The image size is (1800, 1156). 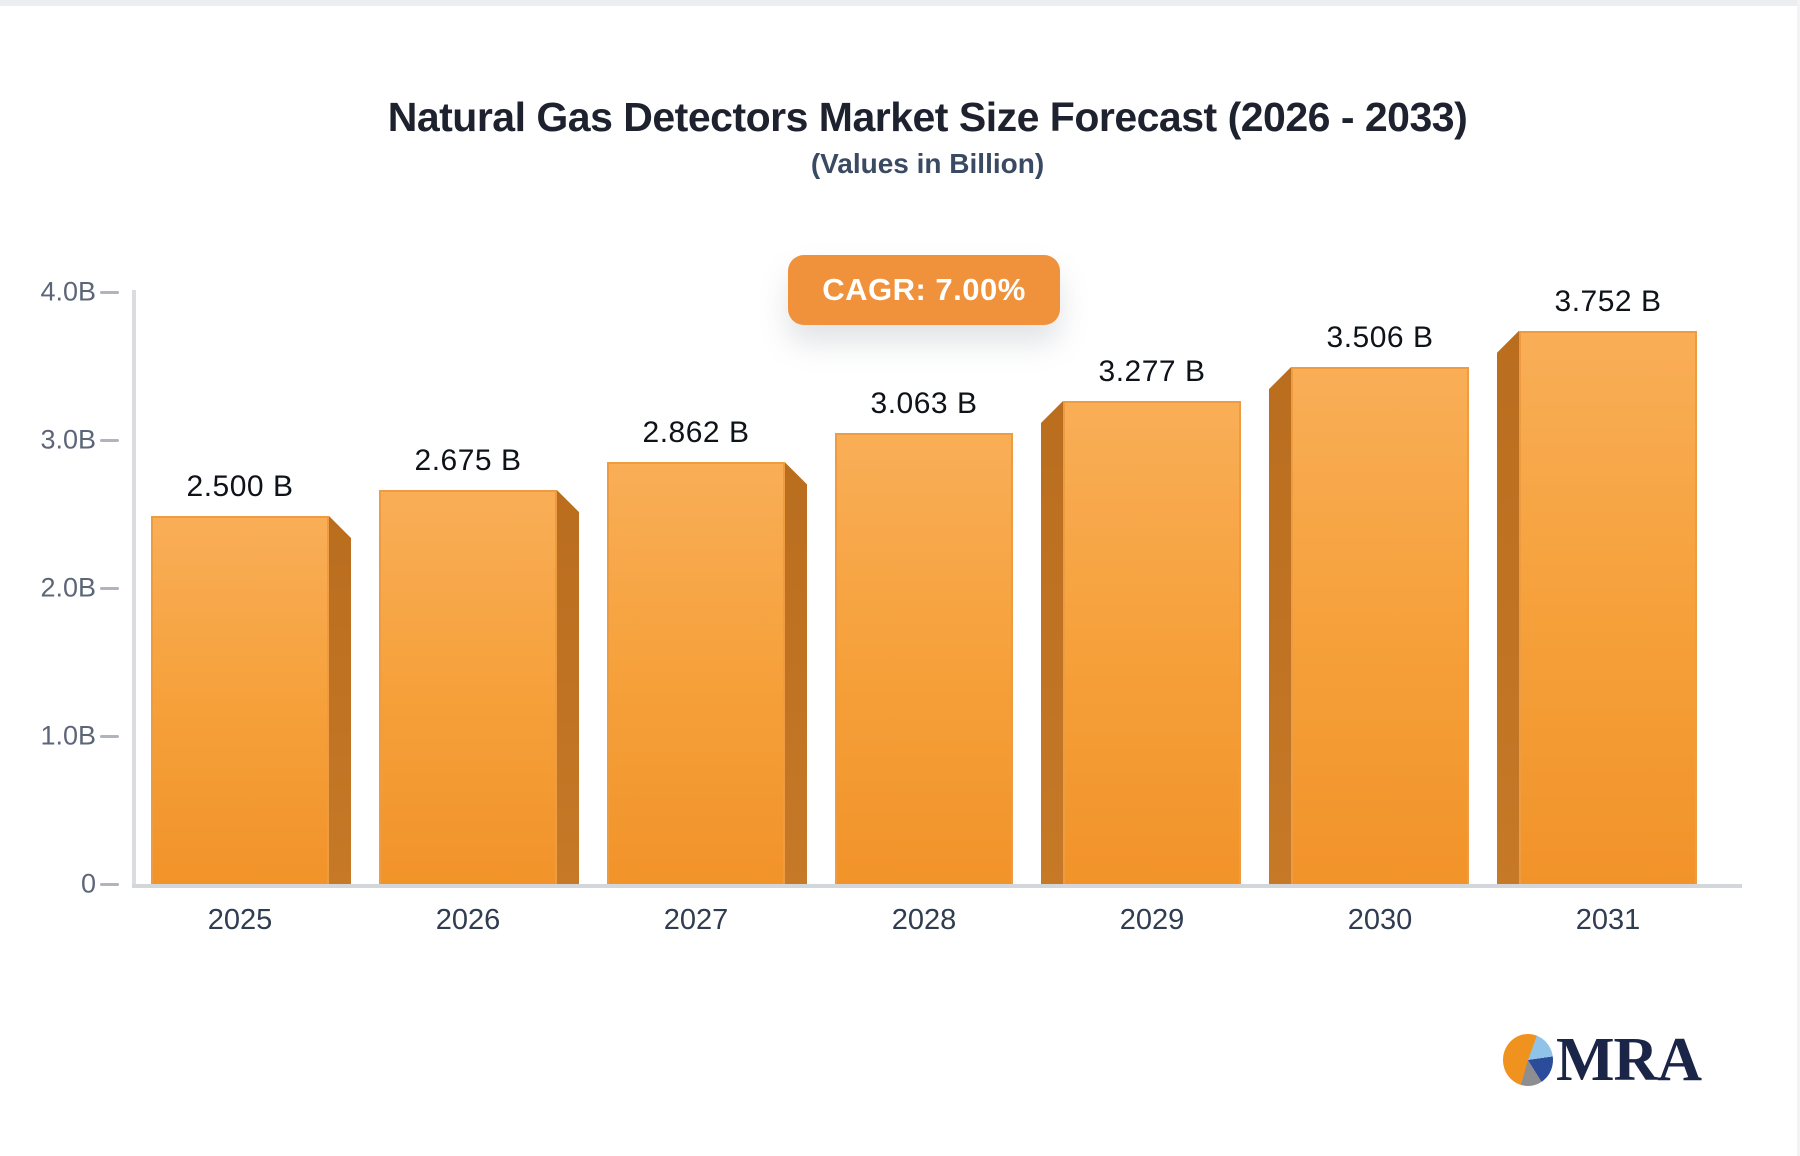 I want to click on bar-value-label-2026: 2.675 B, so click(x=468, y=461).